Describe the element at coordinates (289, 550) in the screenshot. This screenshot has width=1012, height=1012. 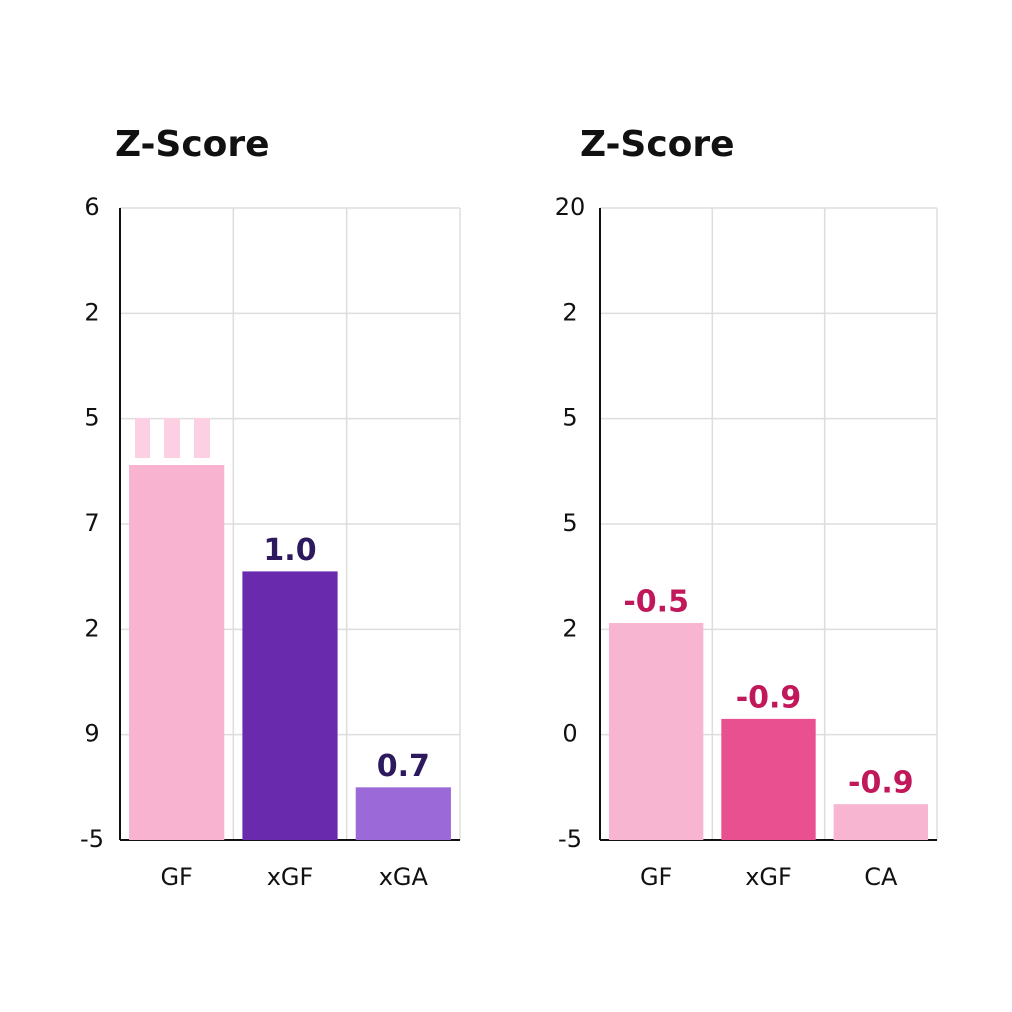
I see `data-label: 1.0` at that location.